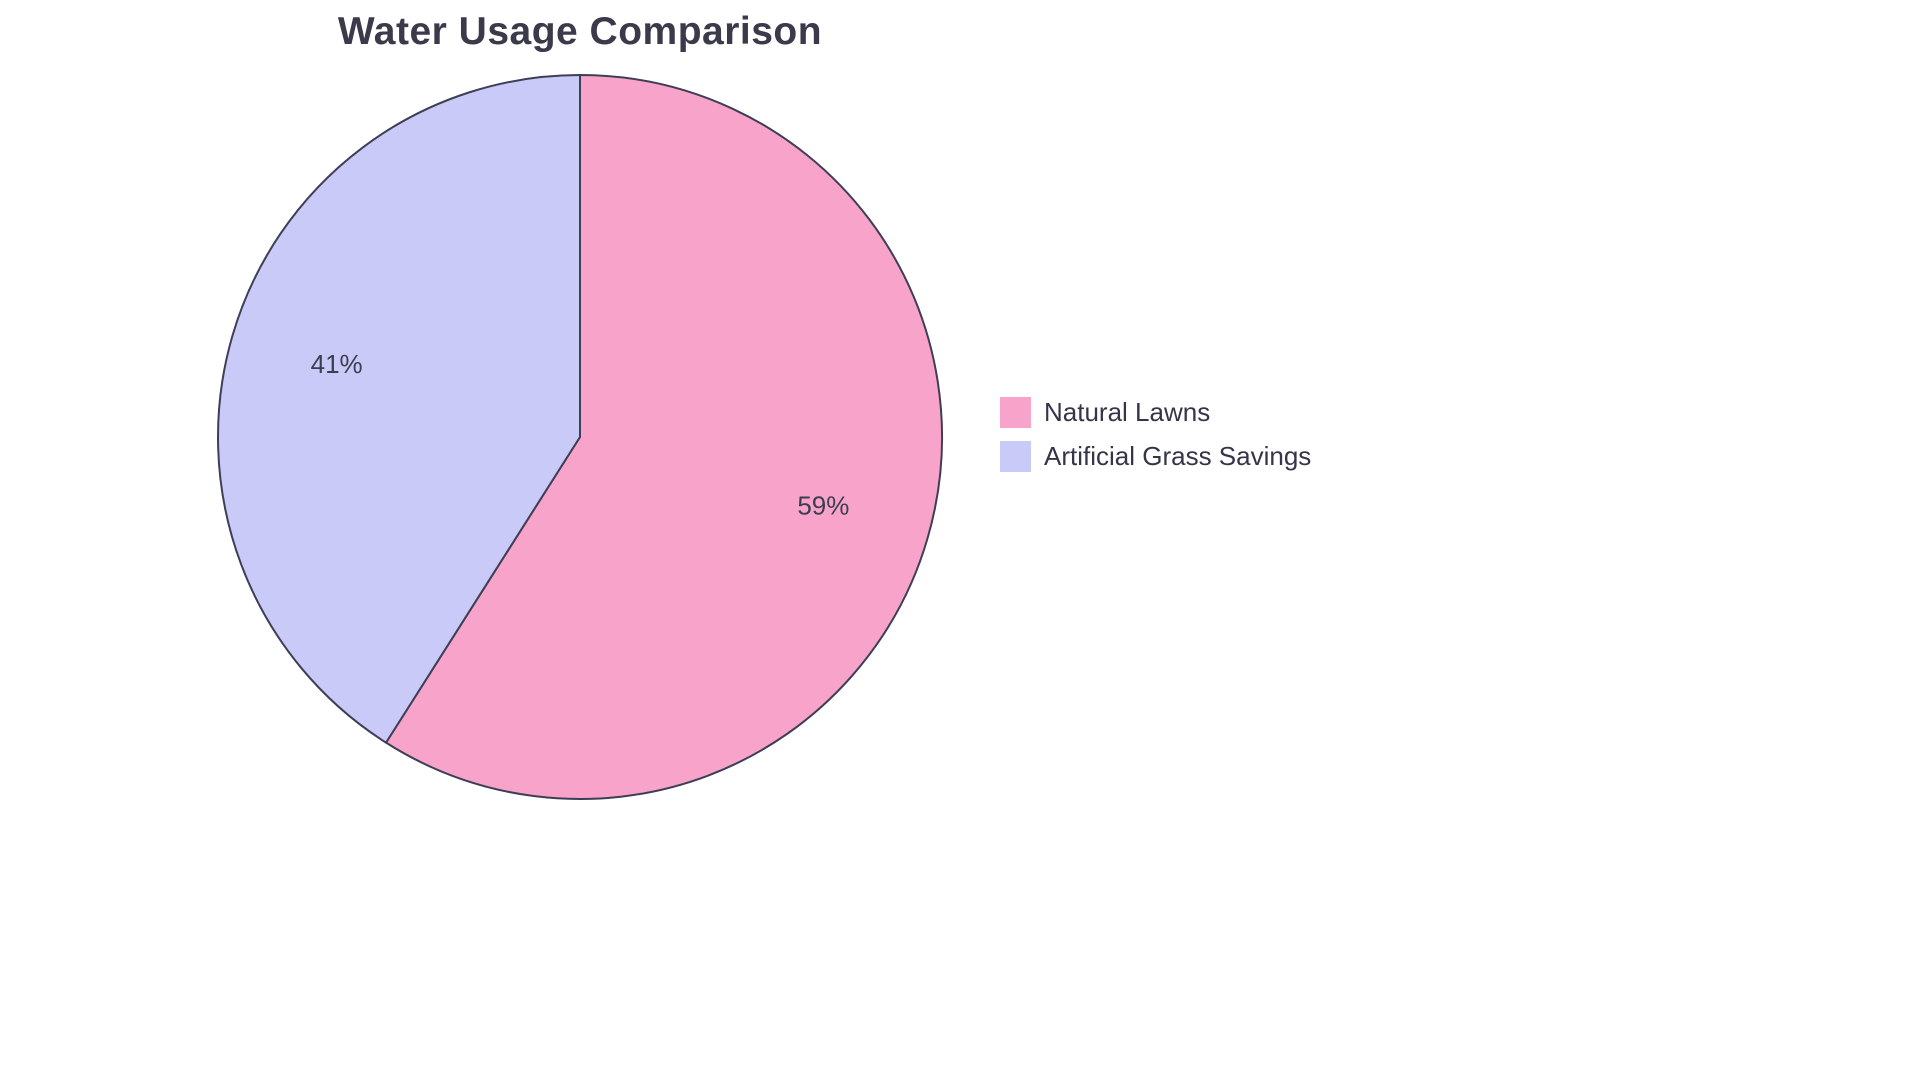 This screenshot has width=1920, height=1083. I want to click on pie-value-label: 59%, so click(823, 506).